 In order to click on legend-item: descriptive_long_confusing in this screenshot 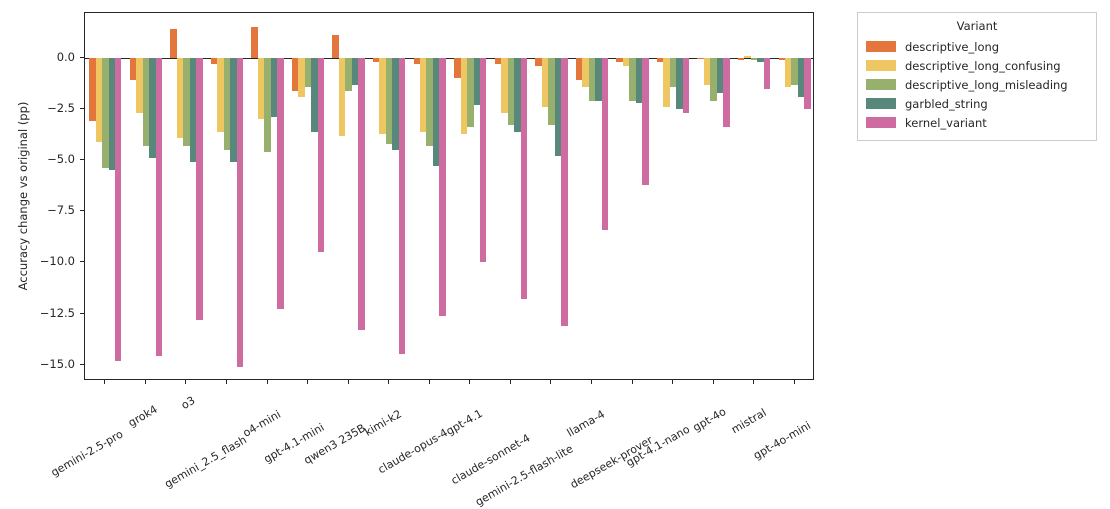, I will do `click(977, 65)`.